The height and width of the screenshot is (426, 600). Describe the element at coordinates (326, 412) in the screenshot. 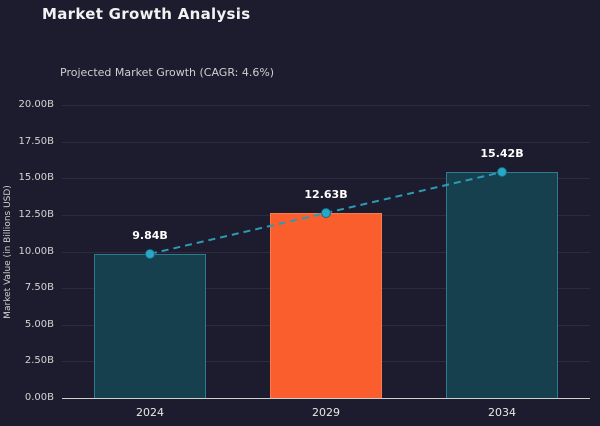

I see `x-tick-label: 2029` at that location.